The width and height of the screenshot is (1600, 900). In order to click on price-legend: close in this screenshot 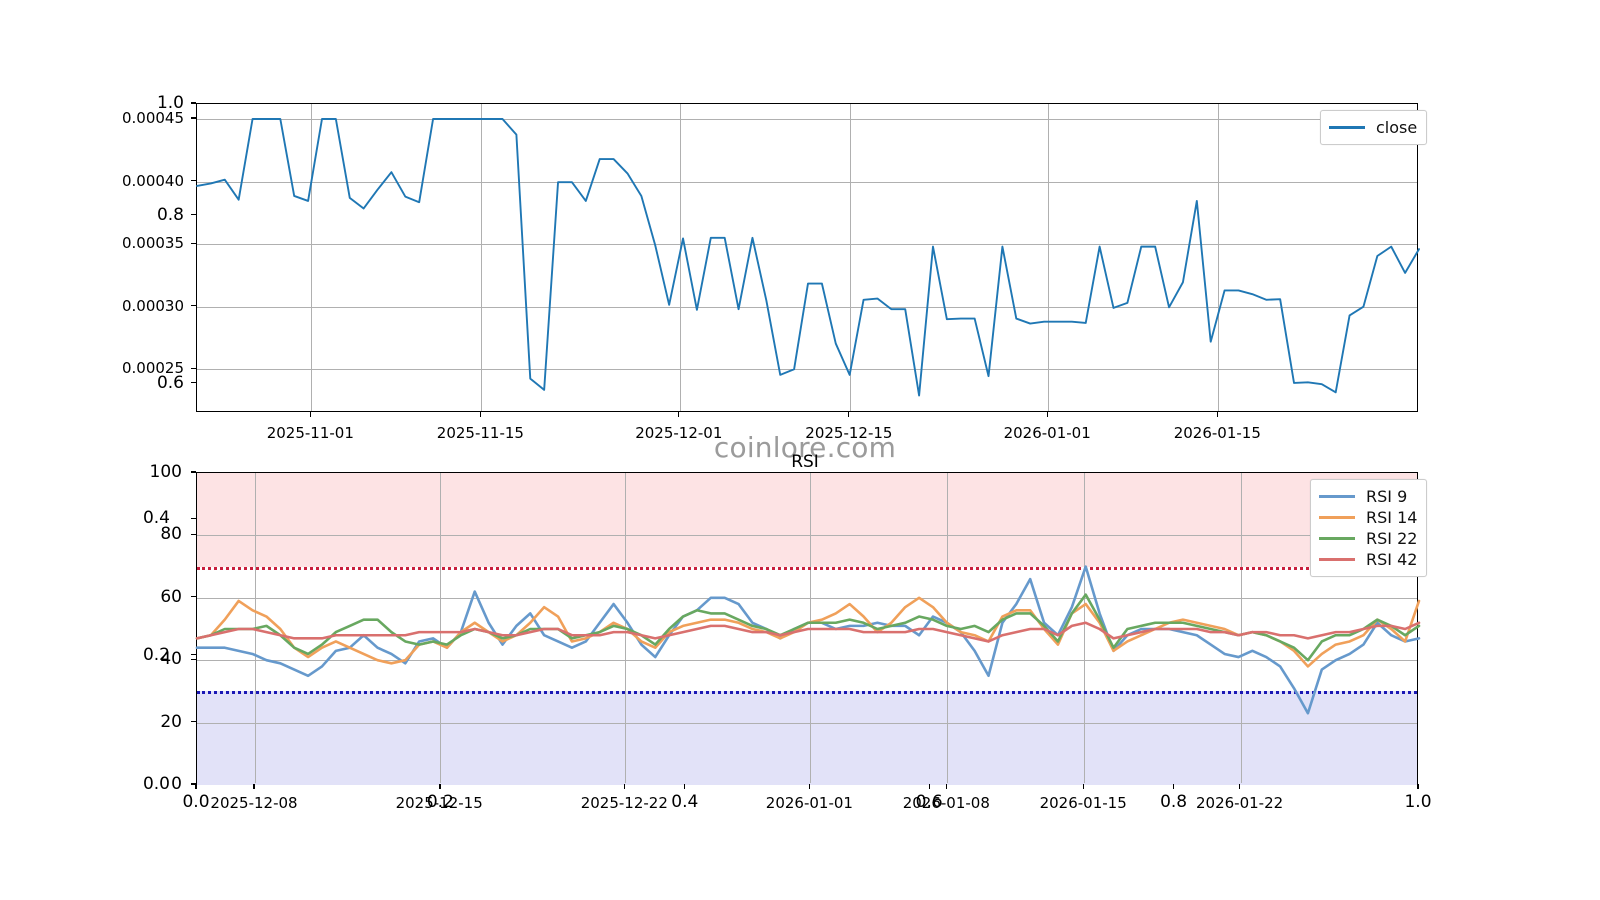, I will do `click(1374, 127)`.